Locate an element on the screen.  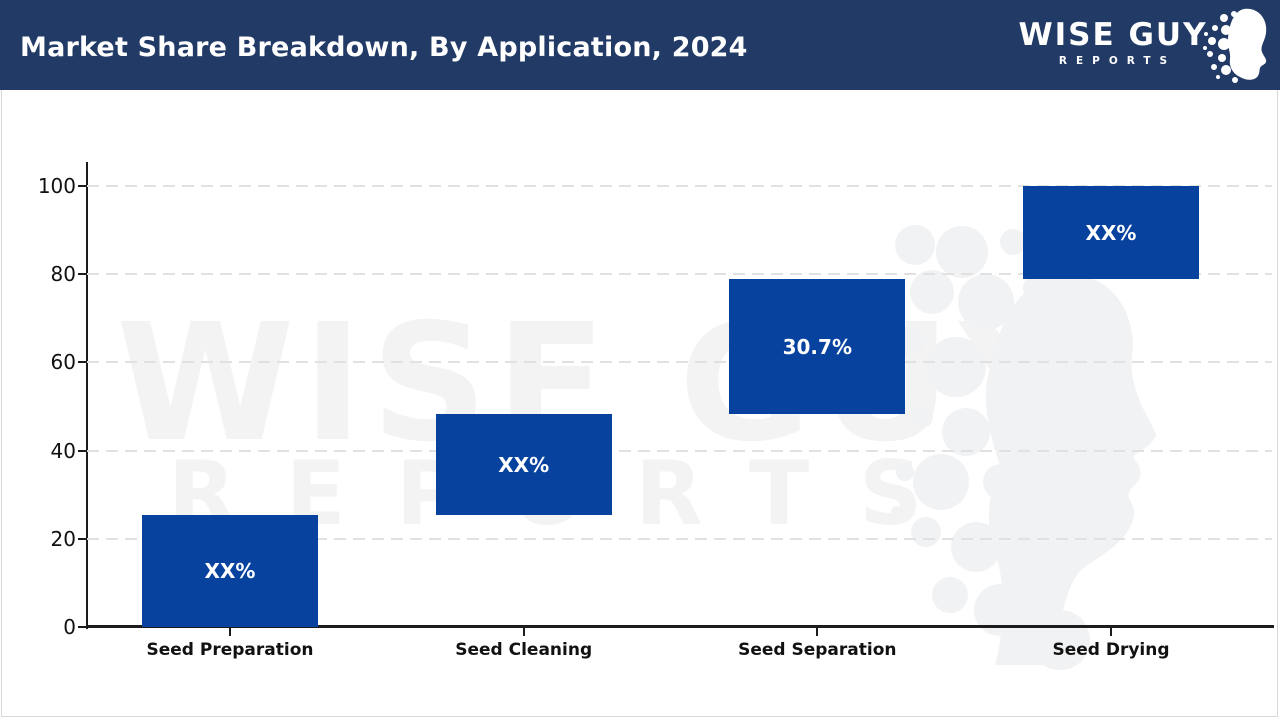
y-tick-label: 40 is located at coordinates (63, 450).